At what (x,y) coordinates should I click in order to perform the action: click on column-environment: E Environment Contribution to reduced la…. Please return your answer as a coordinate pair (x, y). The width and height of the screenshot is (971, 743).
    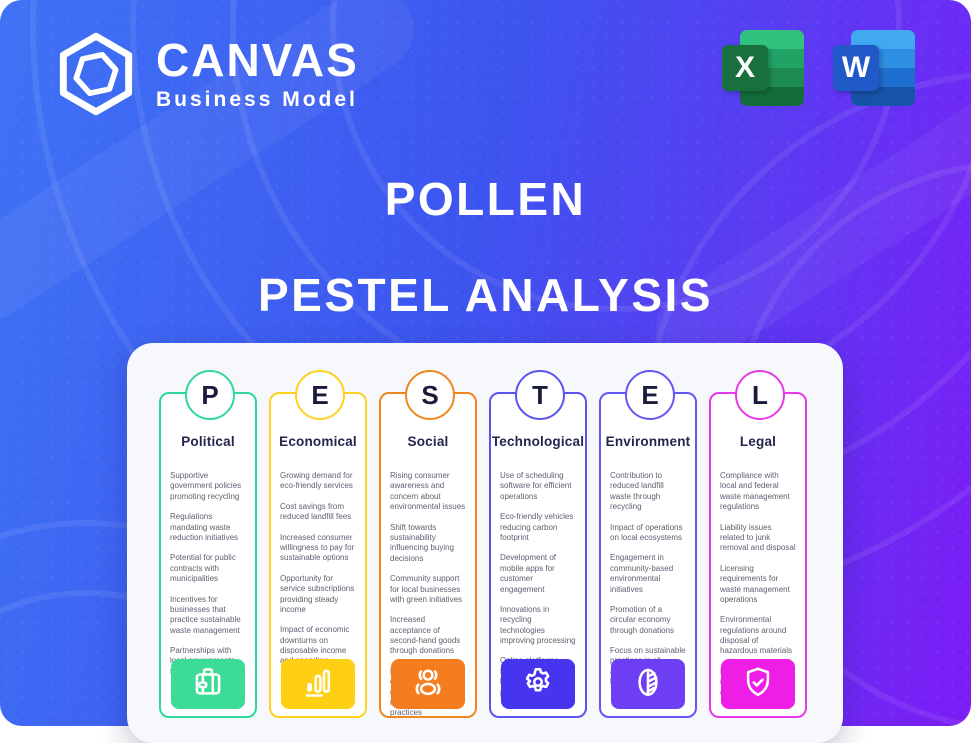
    Looking at the image, I should click on (650, 548).